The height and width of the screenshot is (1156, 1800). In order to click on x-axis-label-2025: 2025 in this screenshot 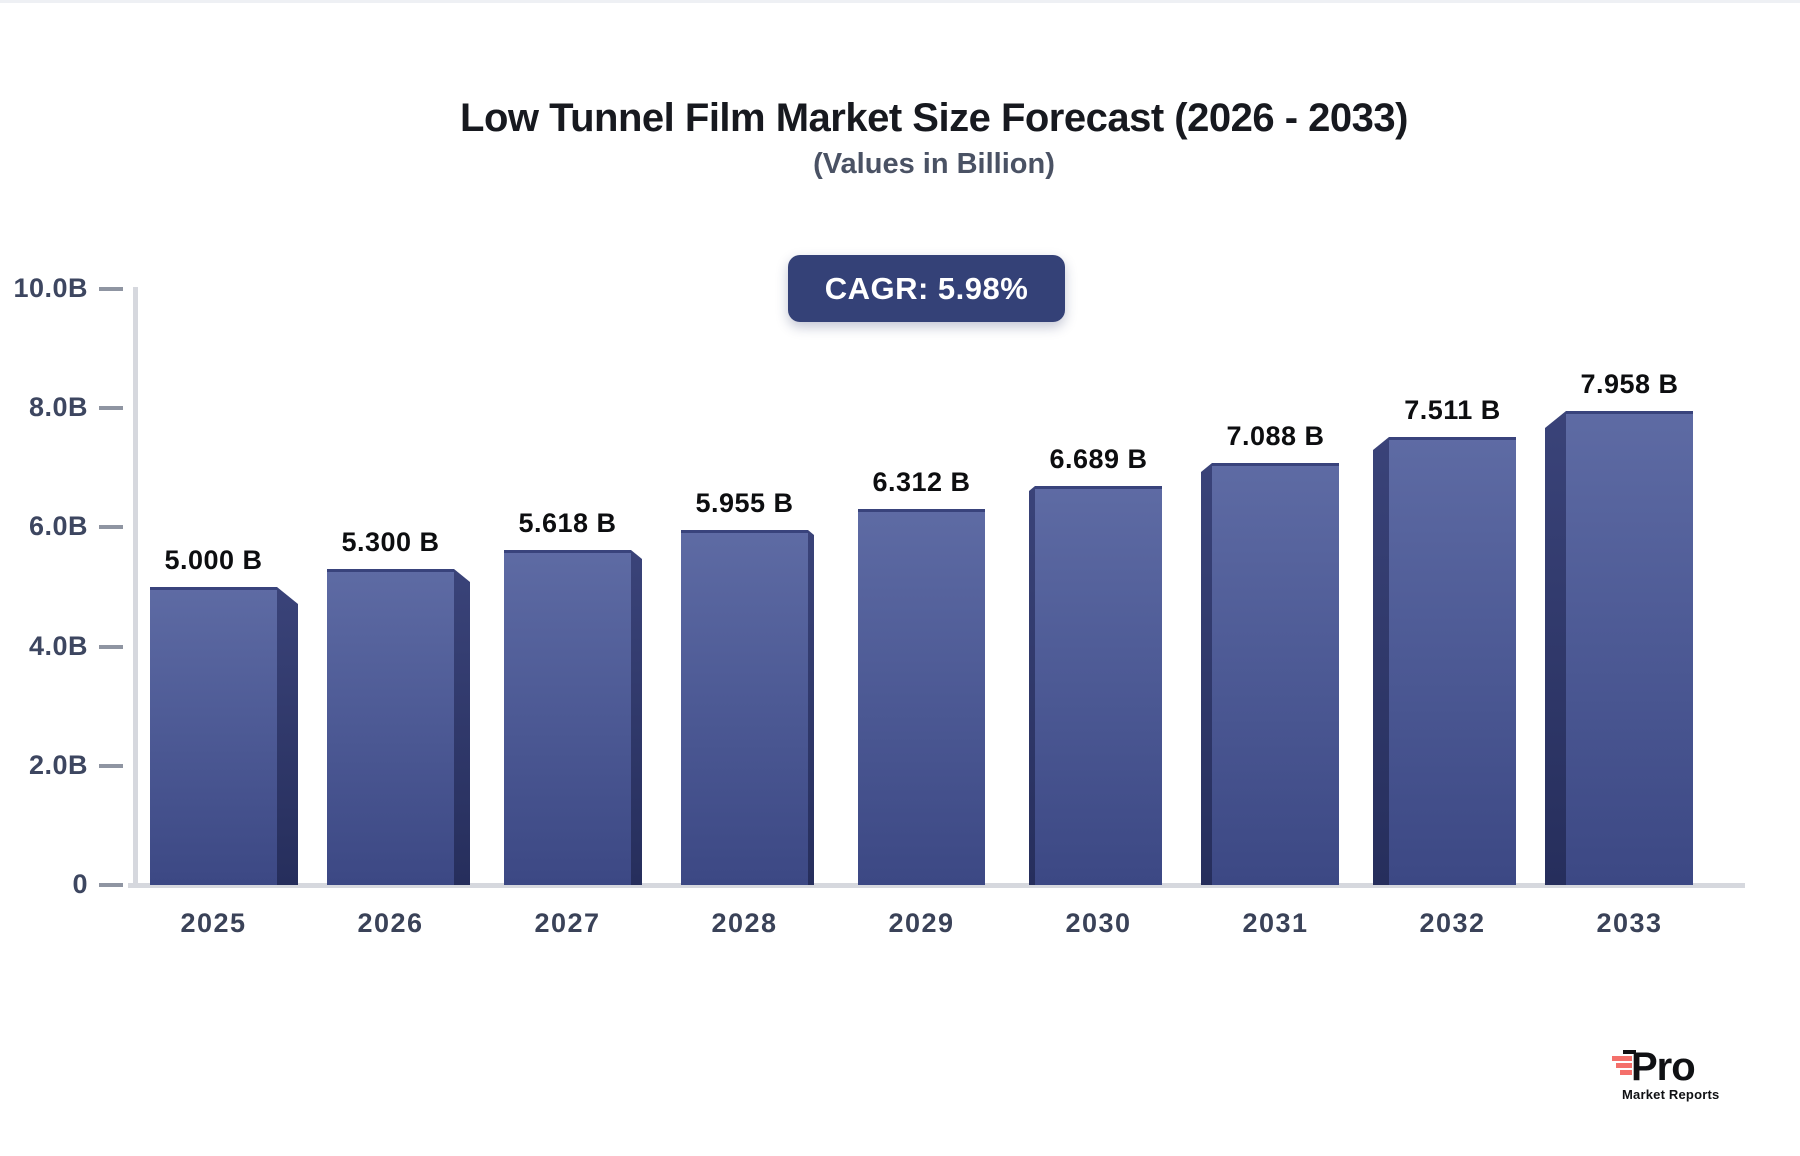, I will do `click(213, 923)`.